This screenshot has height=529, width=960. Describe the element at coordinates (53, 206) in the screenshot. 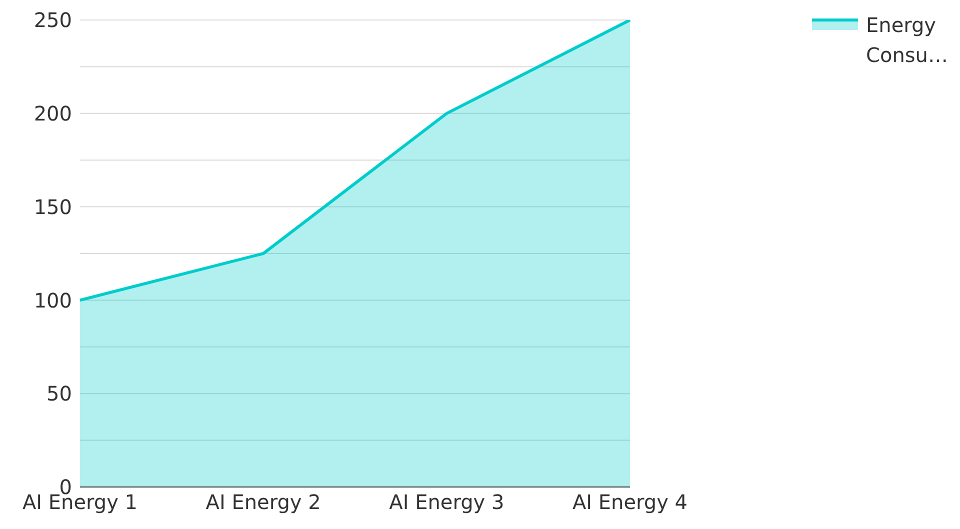

I see `y-tick-label: 150` at that location.